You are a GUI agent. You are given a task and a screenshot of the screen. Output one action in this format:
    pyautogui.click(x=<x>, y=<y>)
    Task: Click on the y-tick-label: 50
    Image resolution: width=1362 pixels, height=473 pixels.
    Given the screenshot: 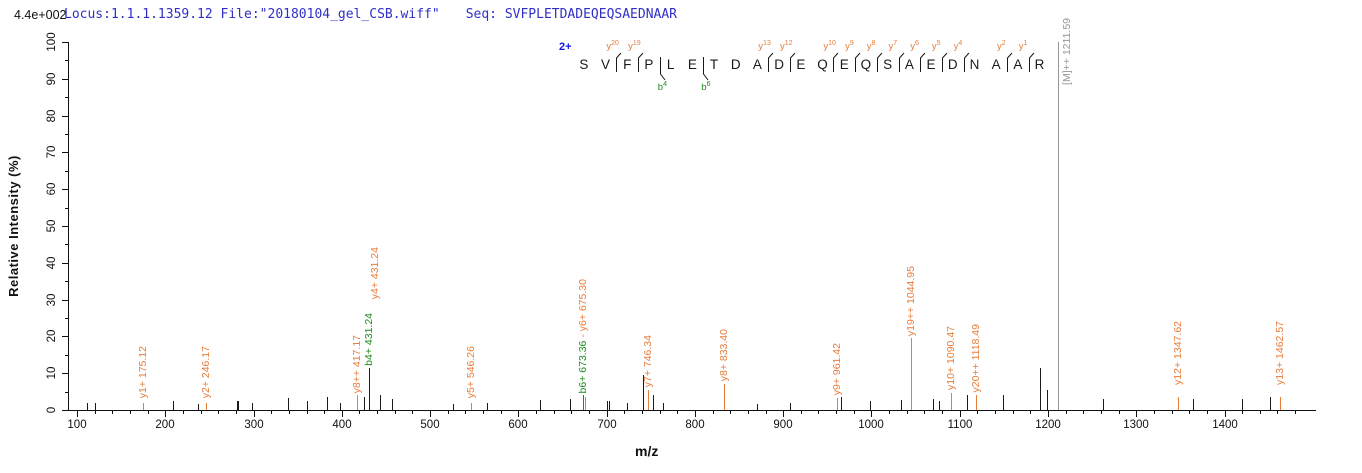 What is the action you would take?
    pyautogui.click(x=52, y=226)
    